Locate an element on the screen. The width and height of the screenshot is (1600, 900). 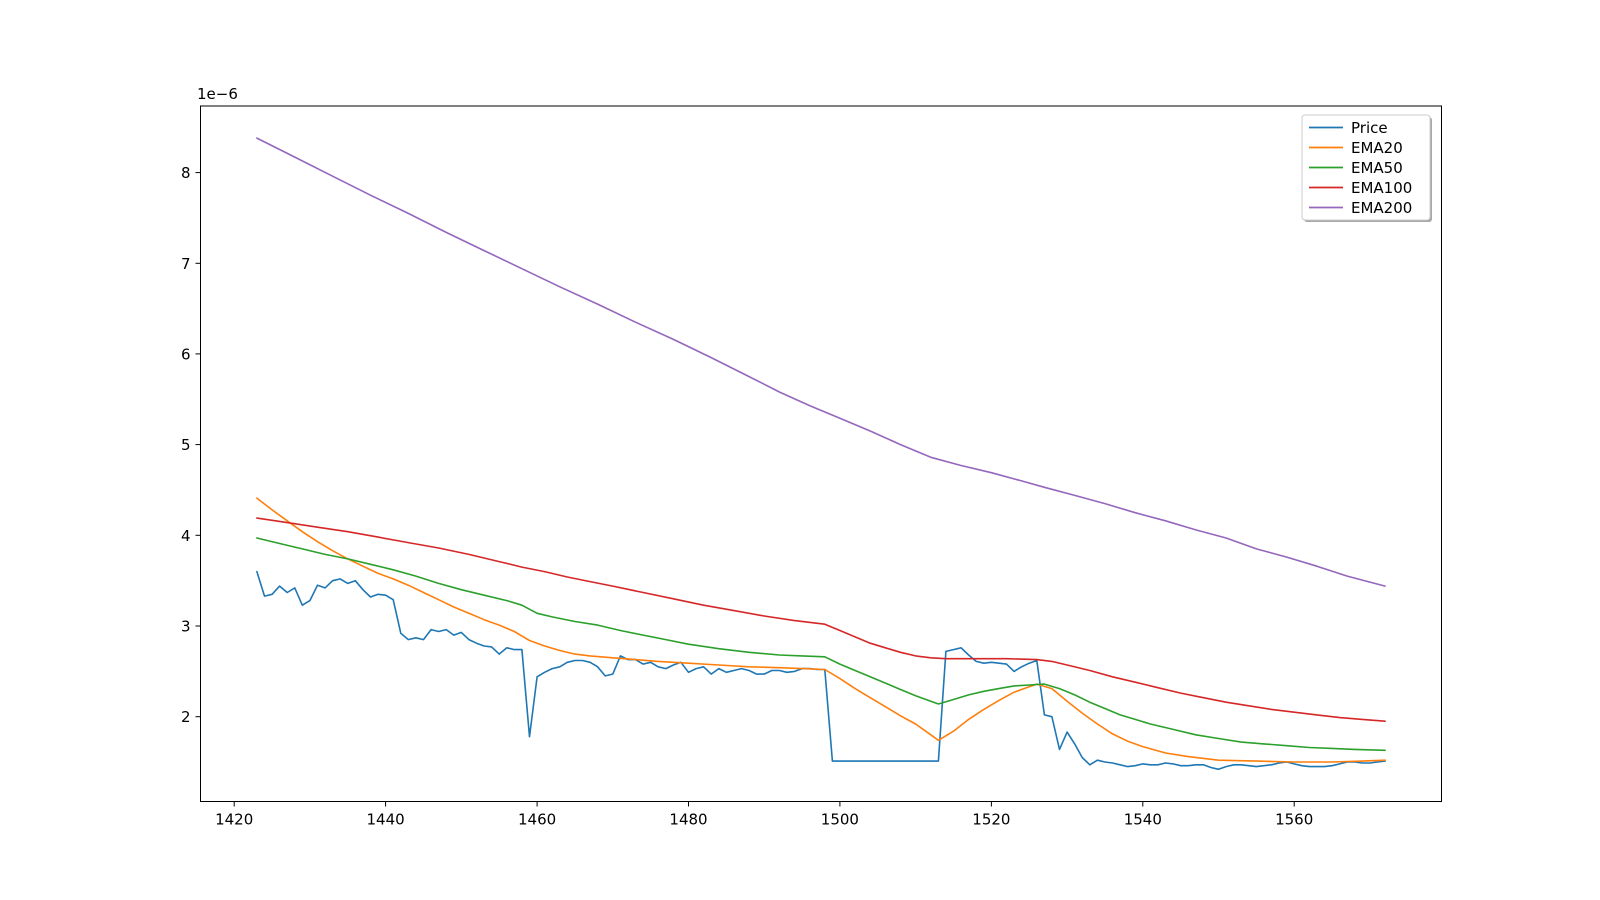
x-tick-label: 1420 is located at coordinates (234, 820).